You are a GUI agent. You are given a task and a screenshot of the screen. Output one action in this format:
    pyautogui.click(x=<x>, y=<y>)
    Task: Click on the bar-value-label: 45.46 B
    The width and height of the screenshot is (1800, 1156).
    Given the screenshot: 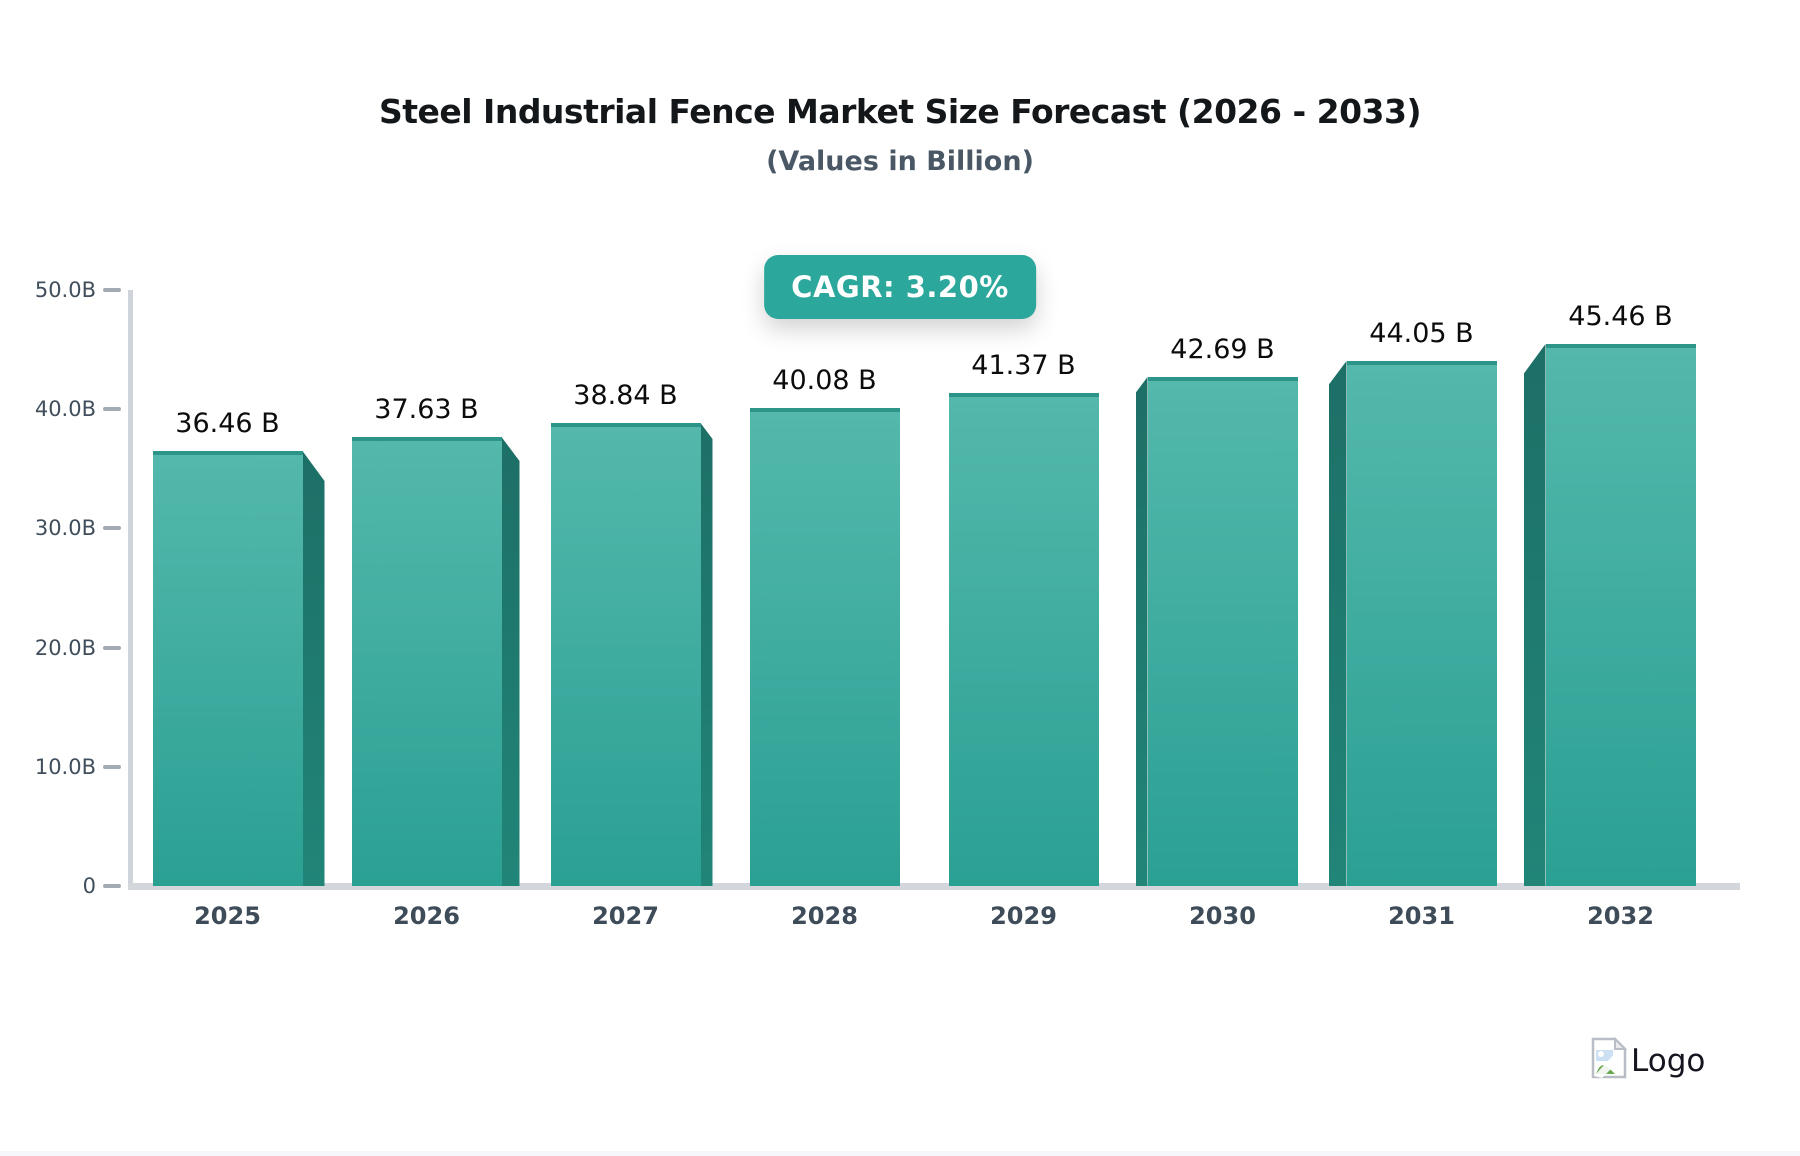 What is the action you would take?
    pyautogui.click(x=1620, y=316)
    